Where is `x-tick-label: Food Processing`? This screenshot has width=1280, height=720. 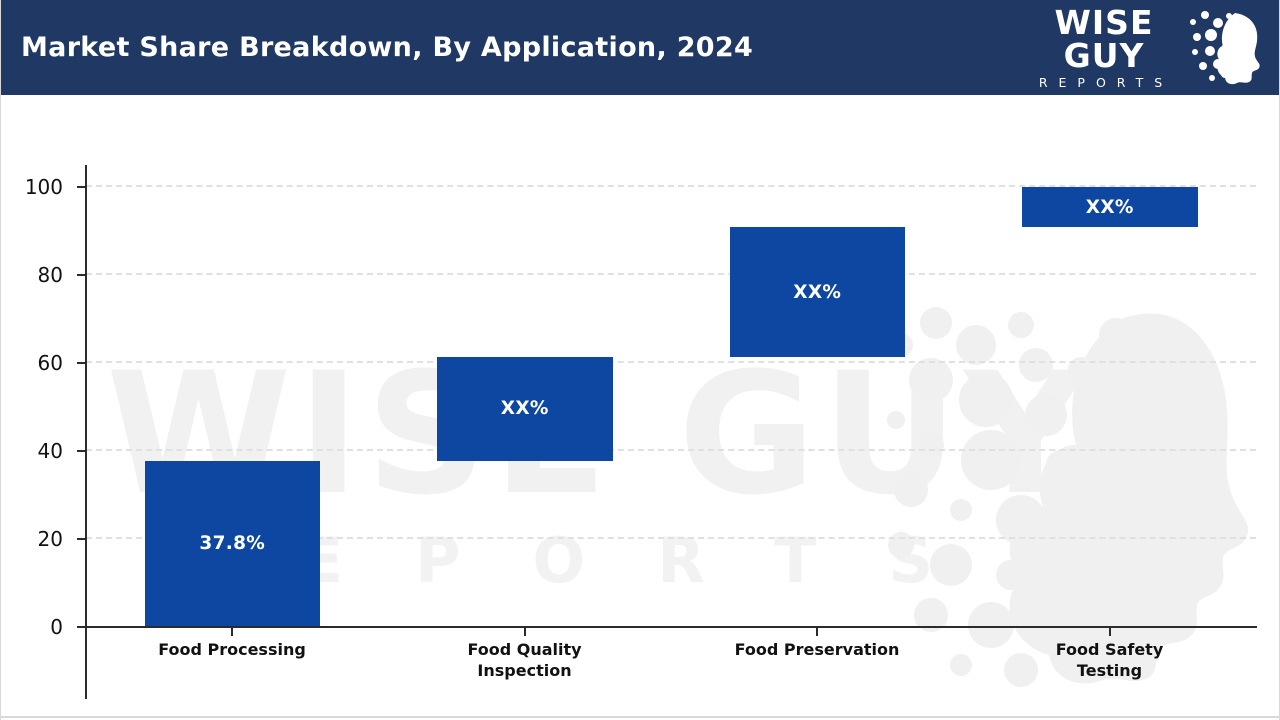 x-tick-label: Food Processing is located at coordinates (232, 649).